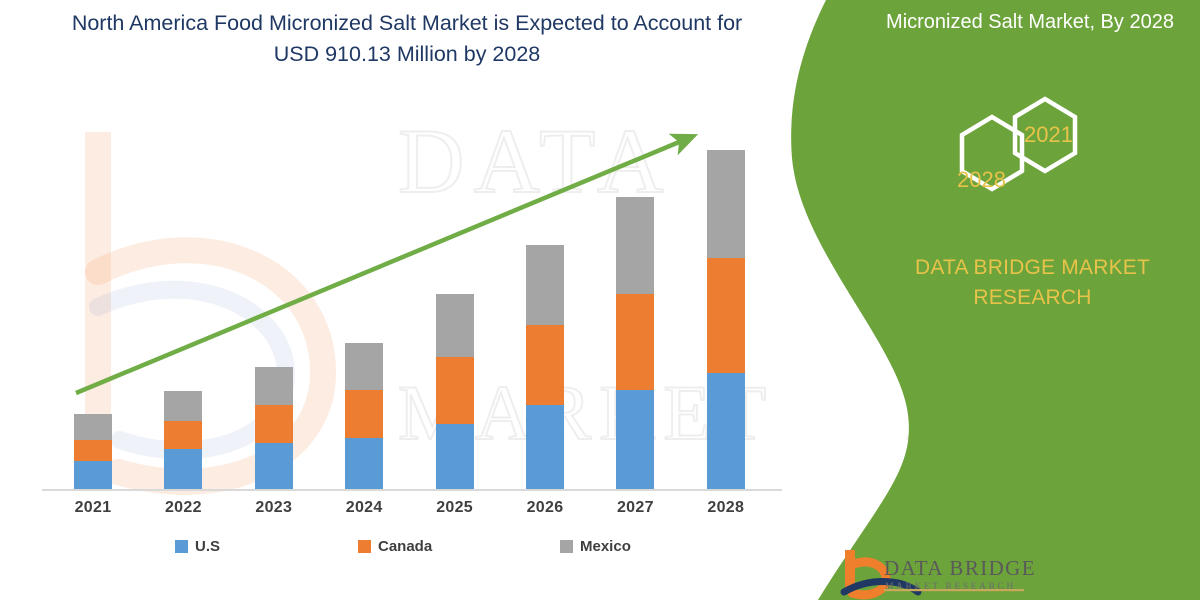  What do you see at coordinates (566, 546) in the screenshot?
I see `legend-swatch-mexico` at bounding box center [566, 546].